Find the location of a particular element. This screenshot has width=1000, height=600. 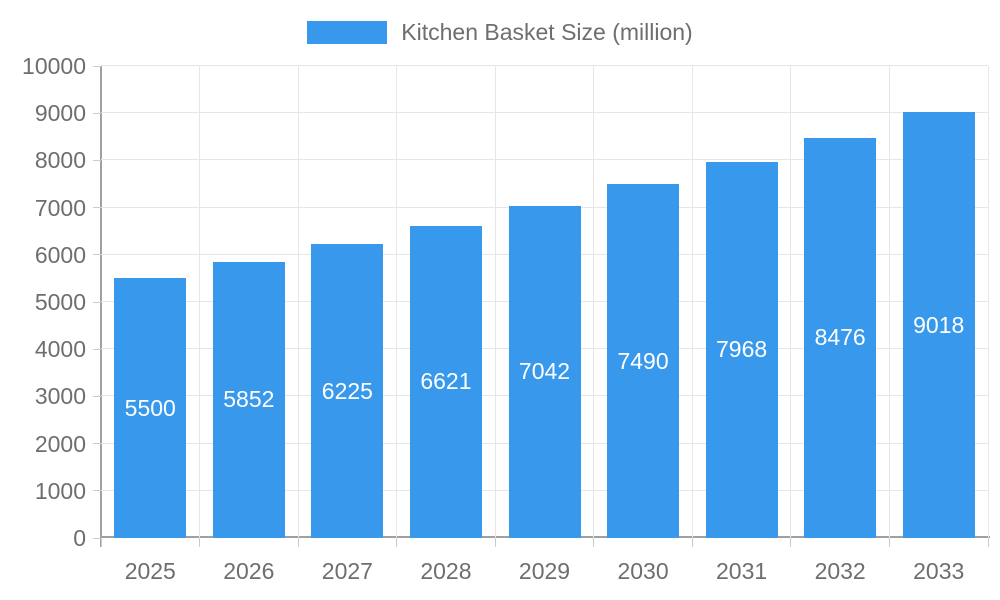

x-axis-tick-label: 2027 is located at coordinates (347, 571).